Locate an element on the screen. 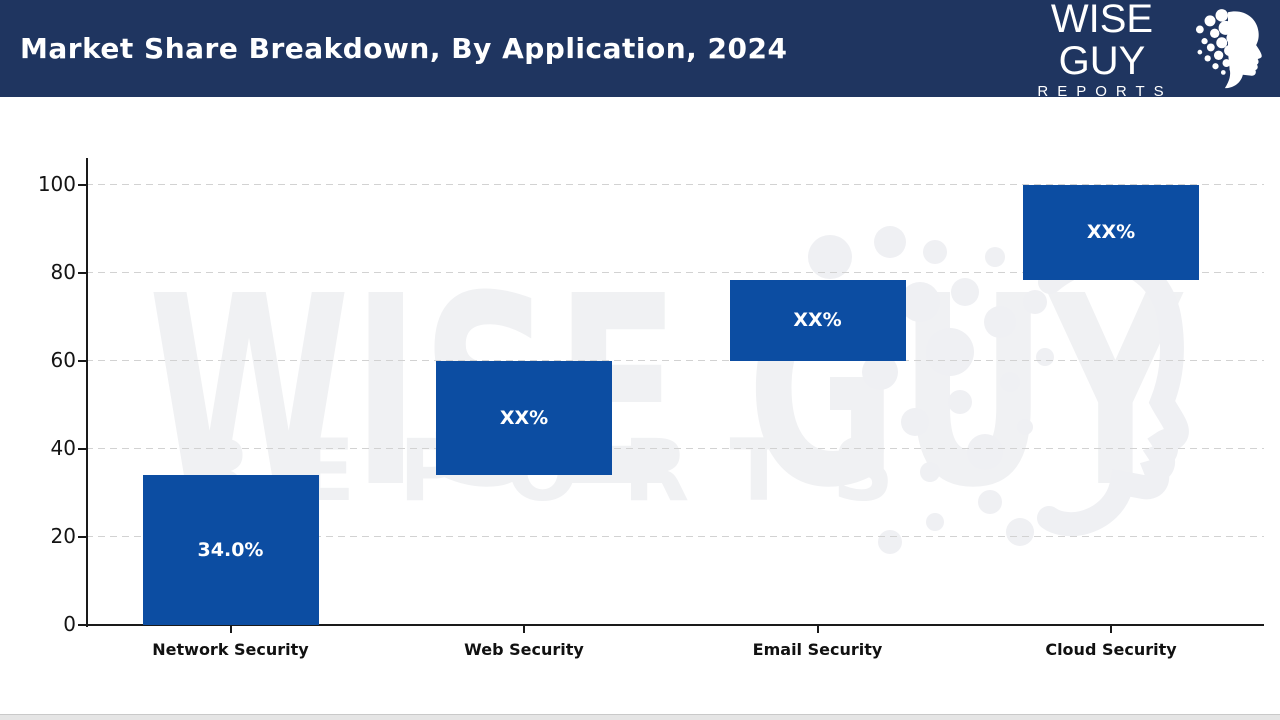  y-tick-label: 20 is located at coordinates (63, 536).